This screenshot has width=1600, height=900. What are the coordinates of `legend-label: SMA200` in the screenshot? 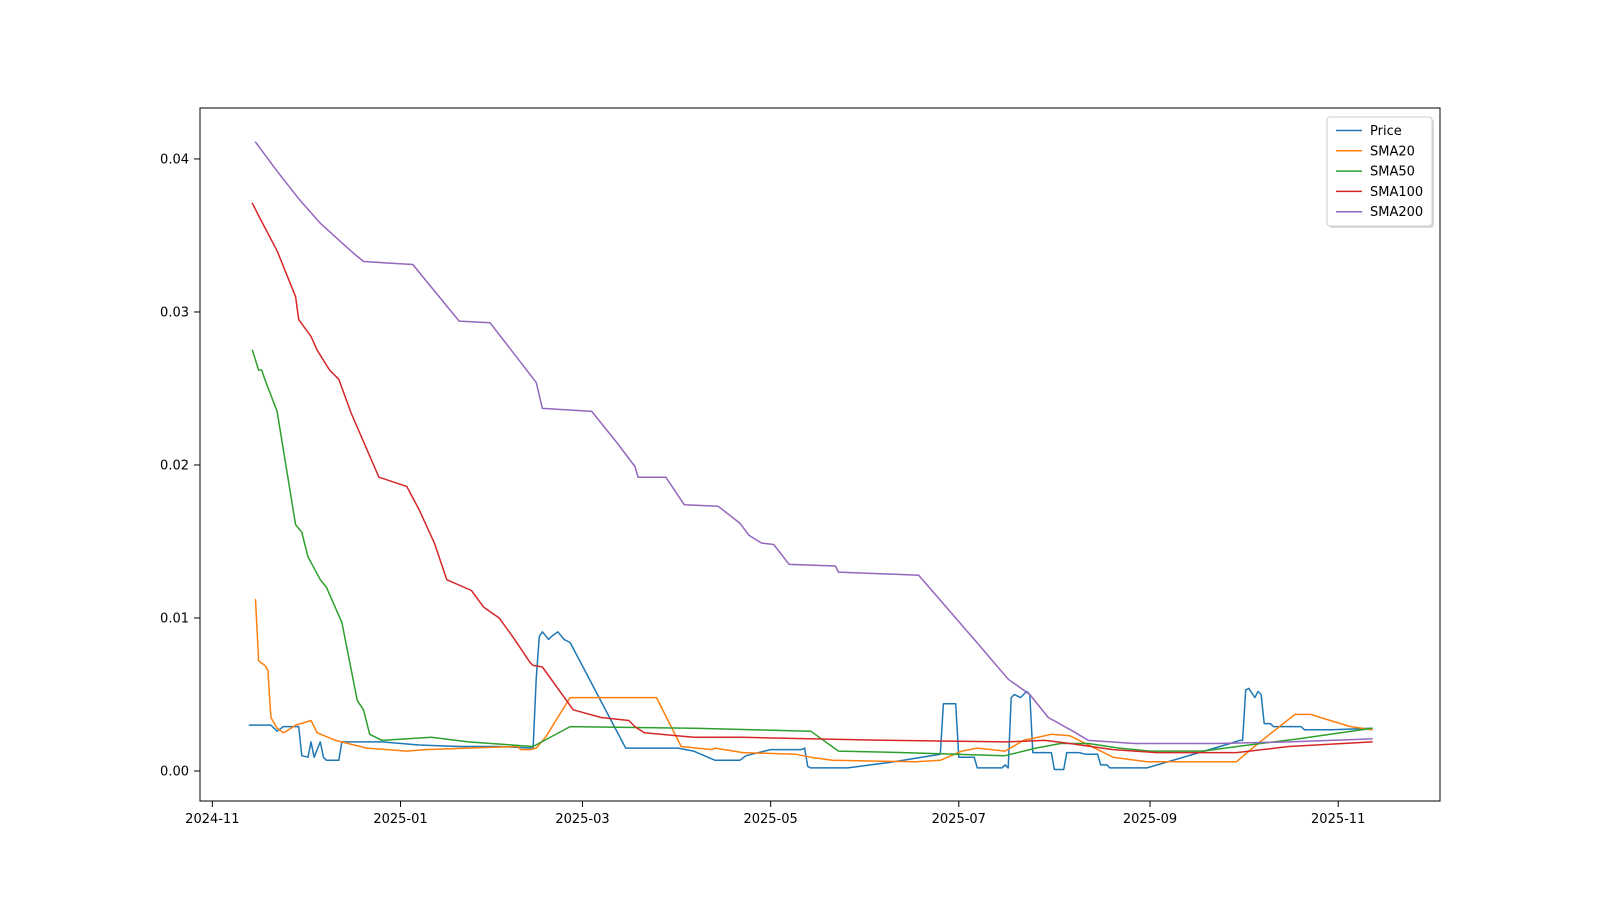 It's located at (1396, 212).